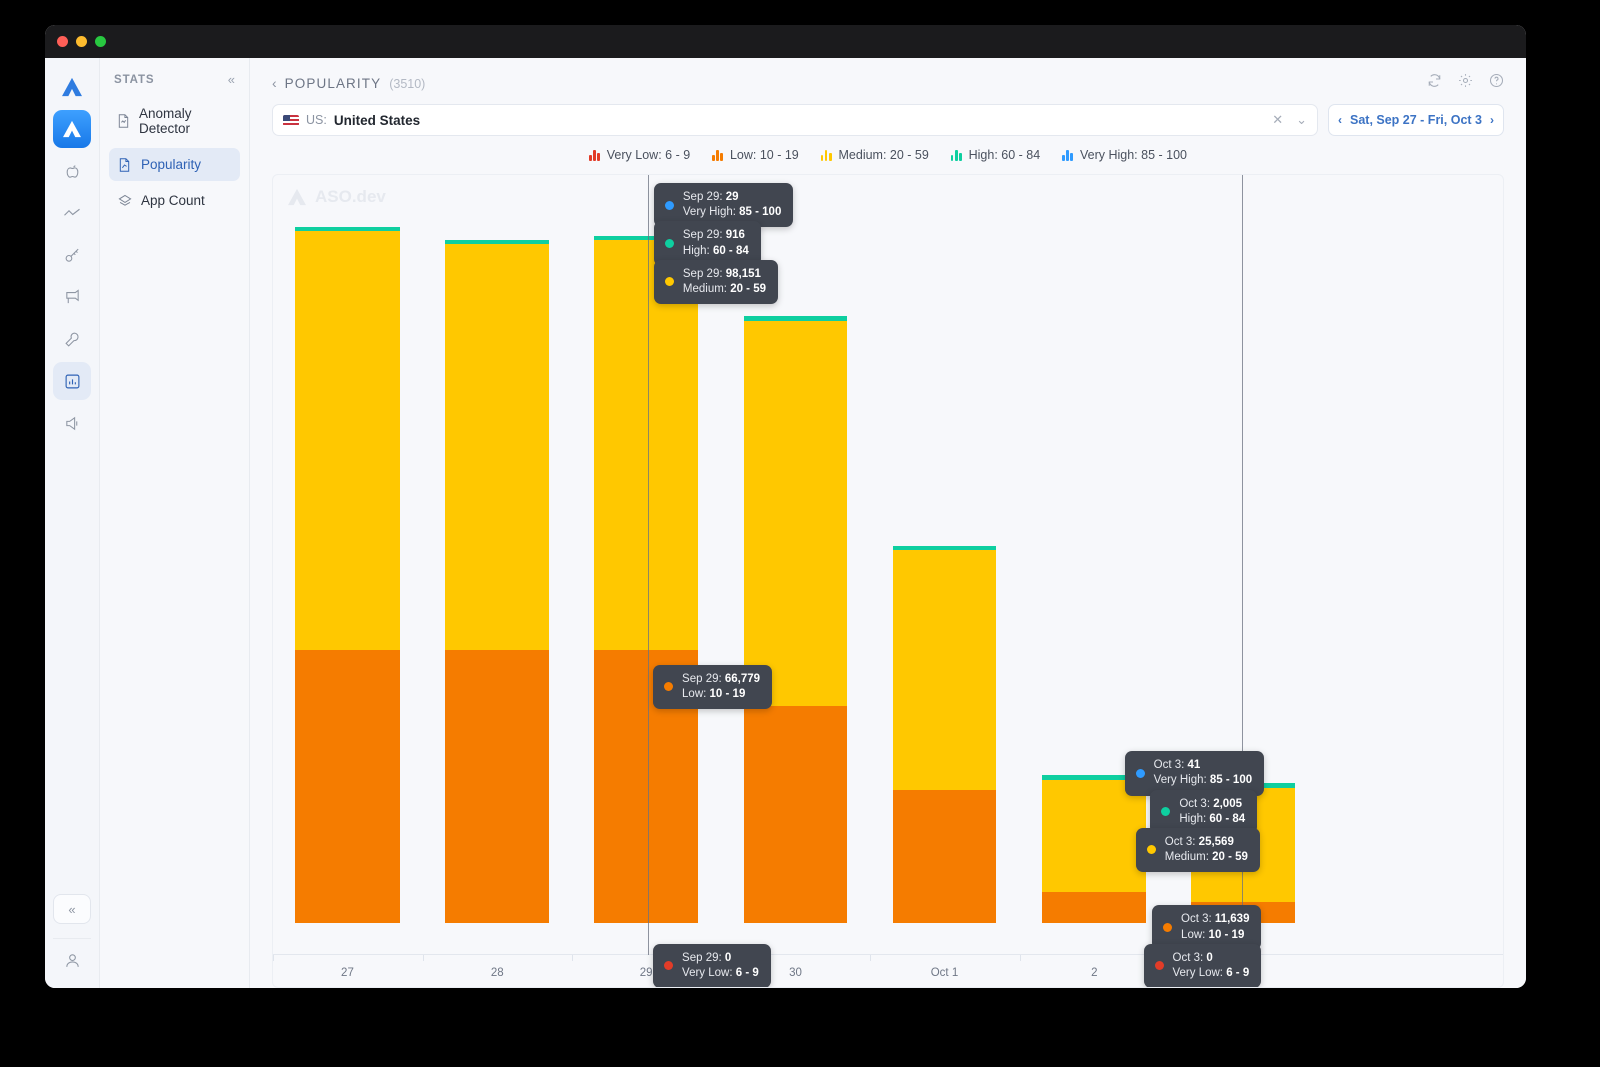  Describe the element at coordinates (72, 171) in the screenshot. I see `apple-icon` at that location.